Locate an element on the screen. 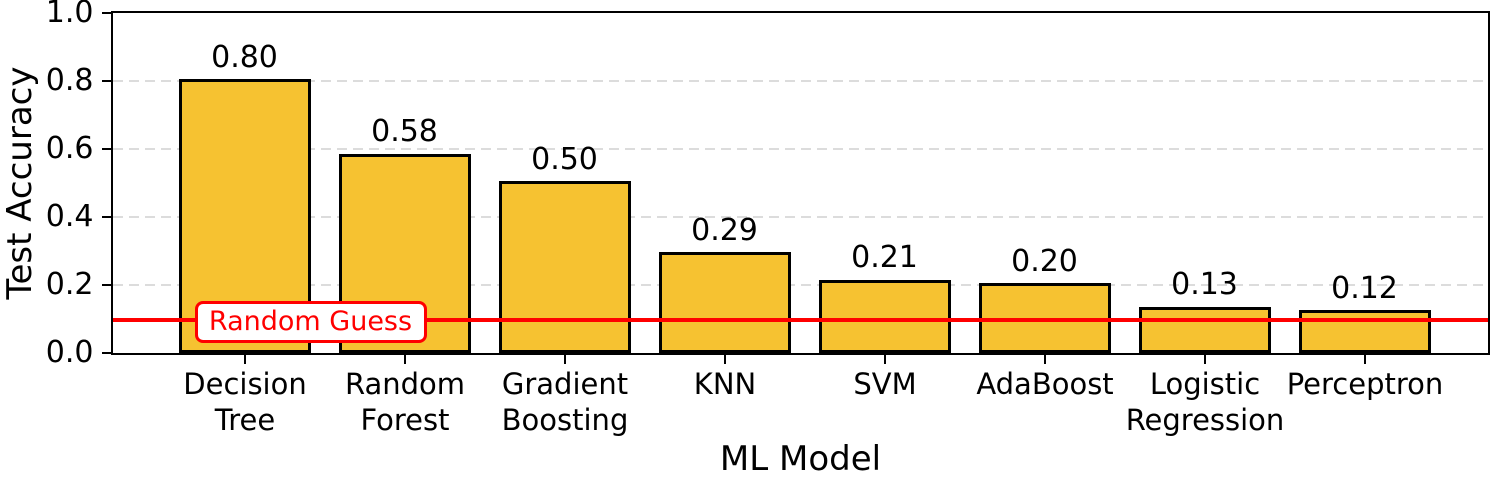 This screenshot has width=1495, height=484. y-tick-label: 0.0 is located at coordinates (69, 352).